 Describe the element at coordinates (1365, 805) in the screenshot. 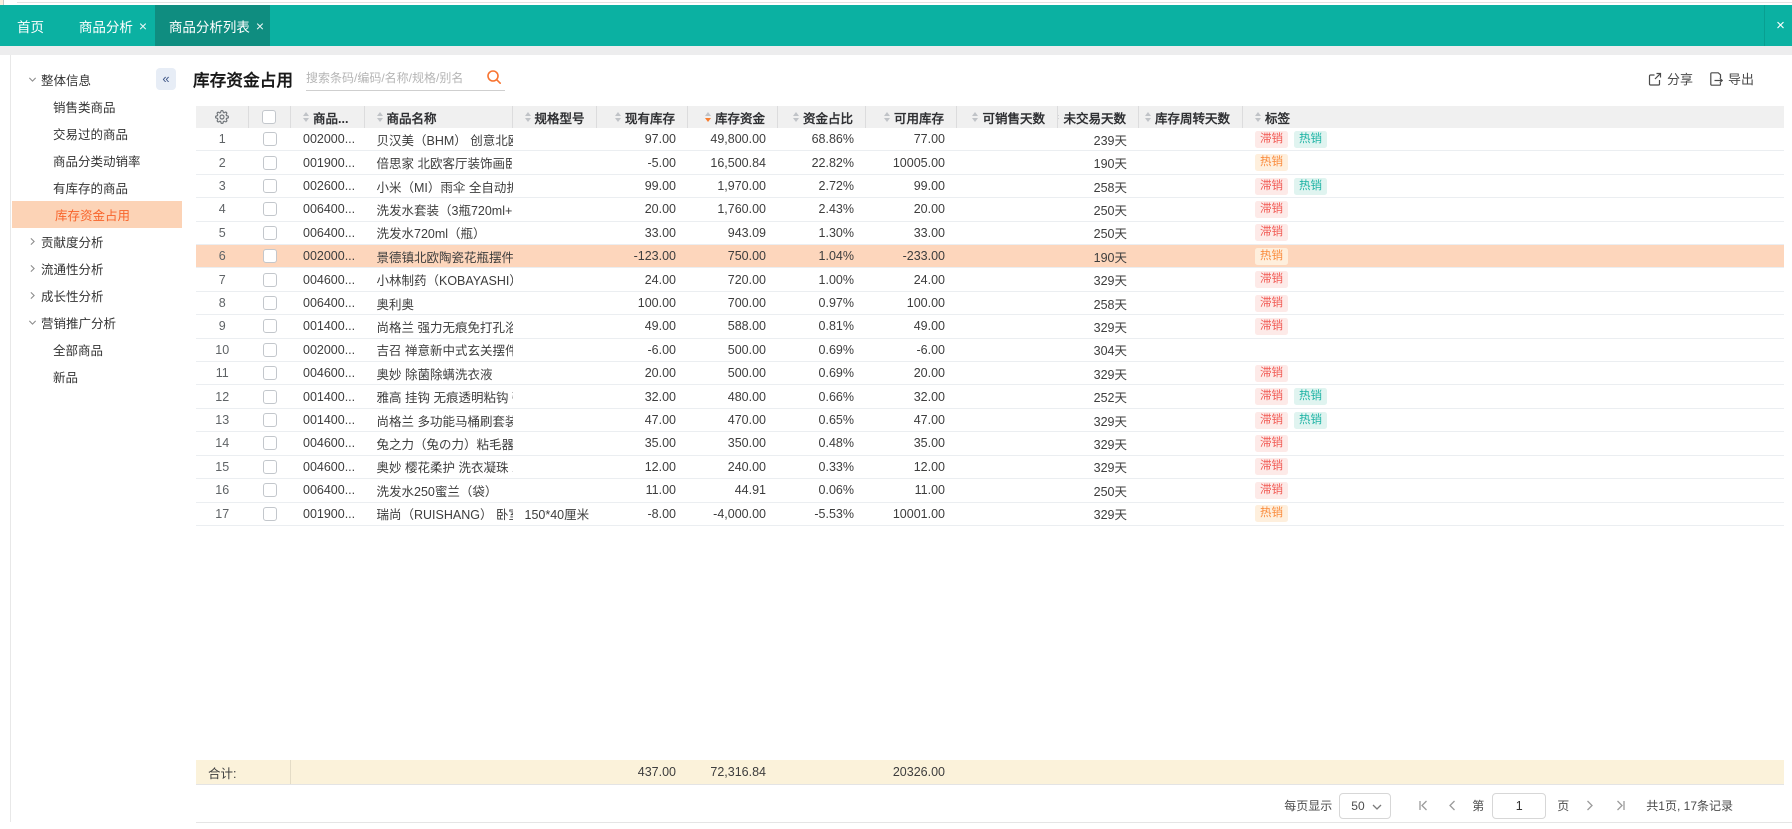

I see `page-size-select: 50` at that location.